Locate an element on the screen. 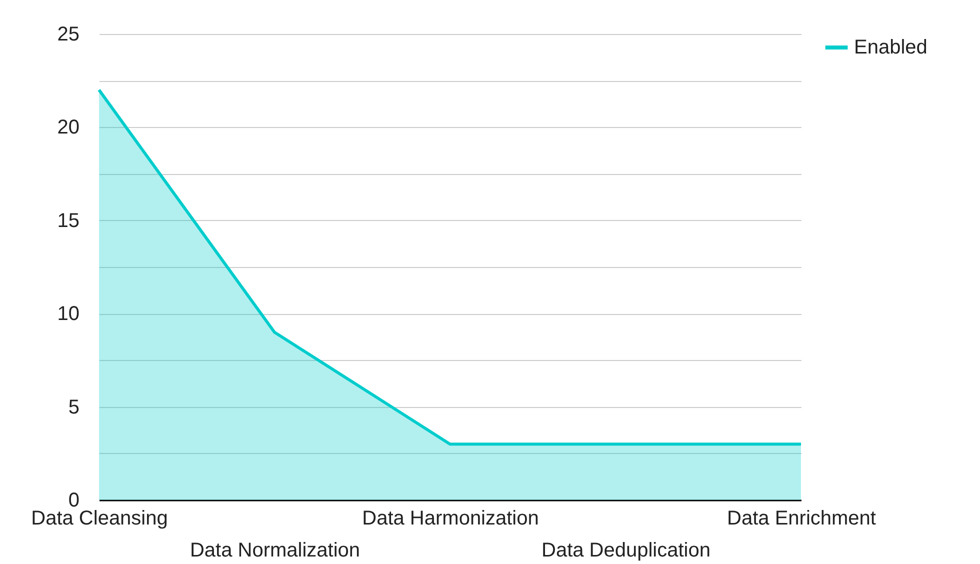 The width and height of the screenshot is (980, 564). legend-label: Enabled is located at coordinates (891, 47).